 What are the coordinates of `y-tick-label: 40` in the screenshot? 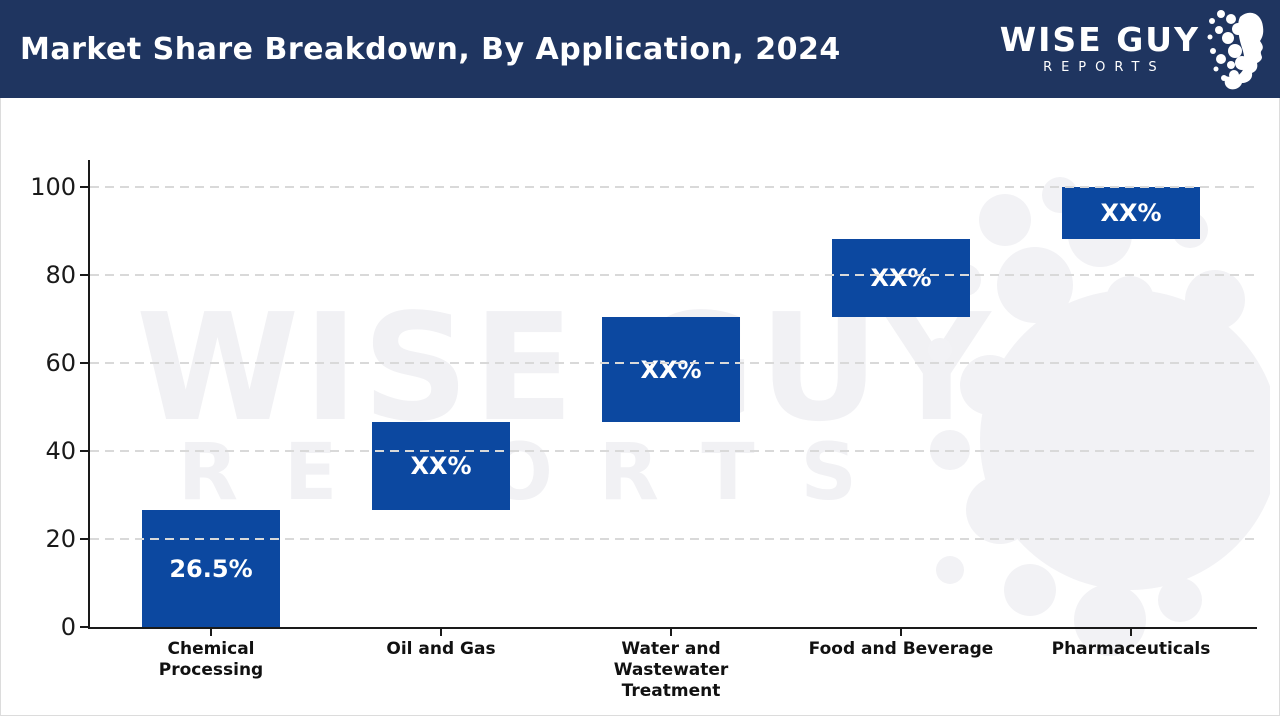 It's located at (60, 451).